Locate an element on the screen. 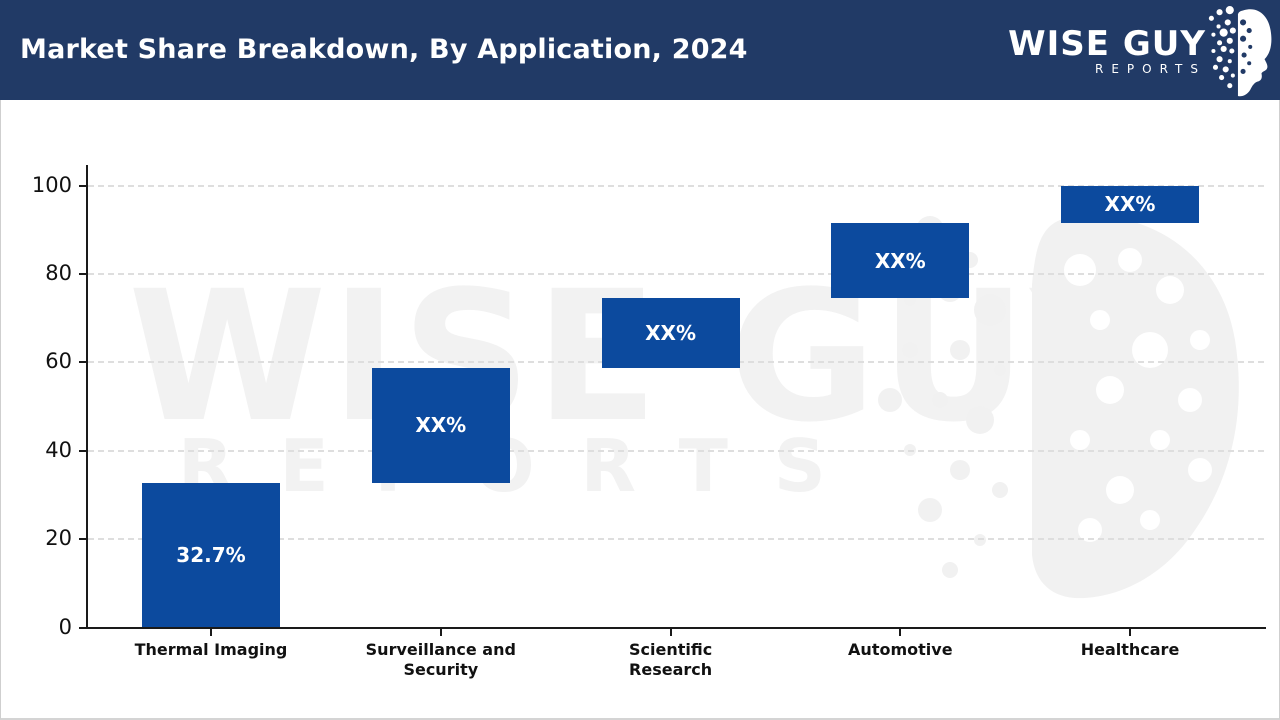  x-axis-spine is located at coordinates (676, 628).